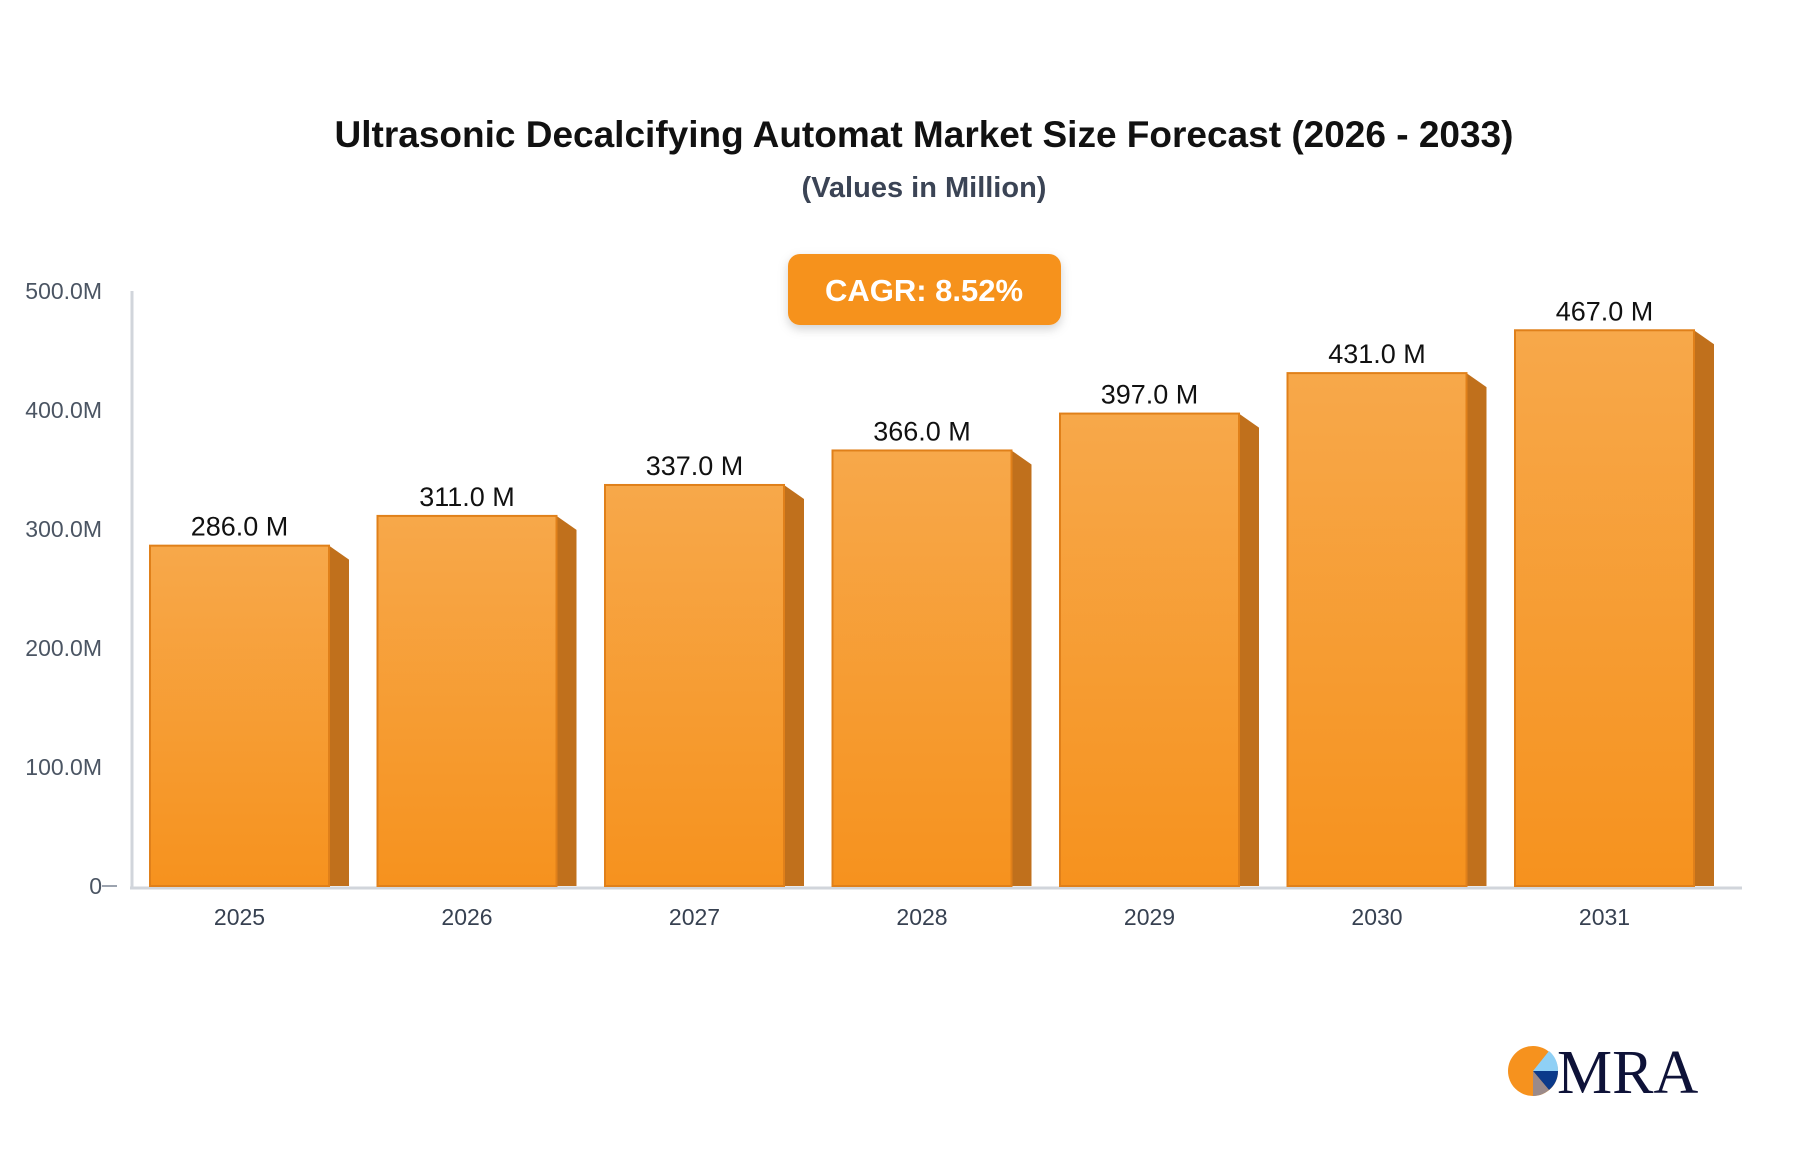 This screenshot has height=1161, width=1800. Describe the element at coordinates (63, 648) in the screenshot. I see `y-tick-label: 200.0M` at that location.